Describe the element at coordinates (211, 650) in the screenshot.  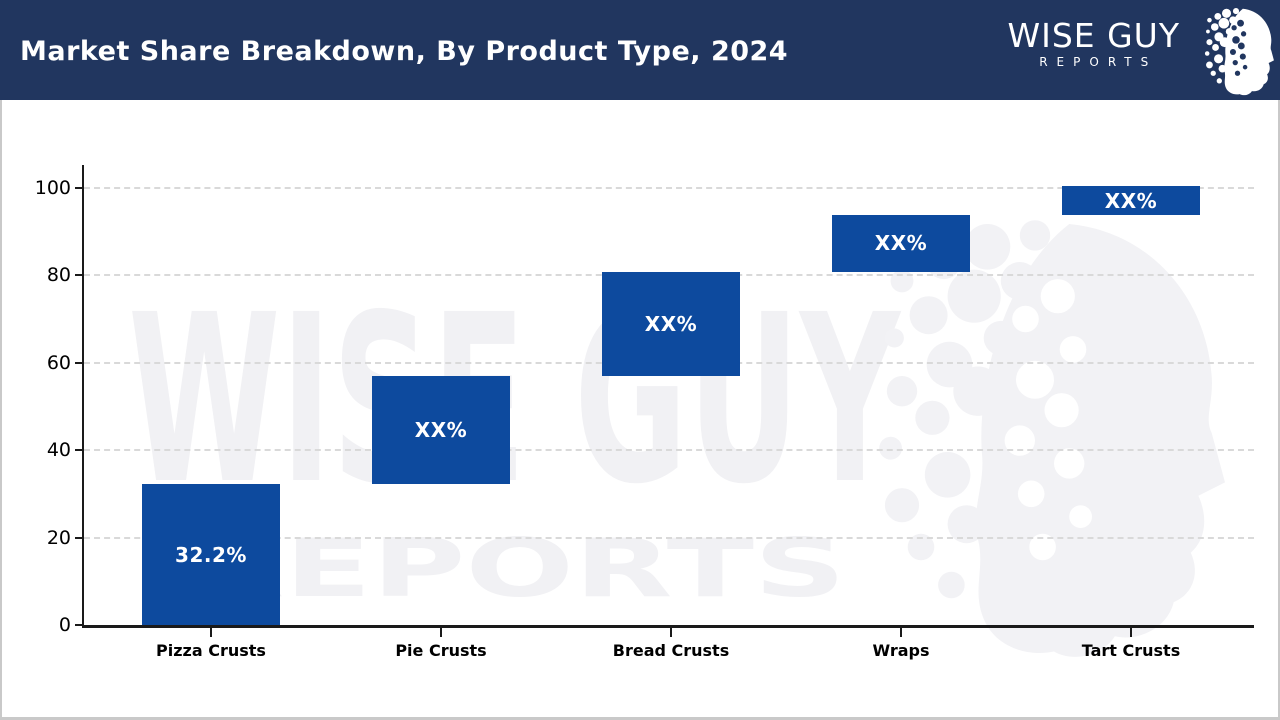
I see `x-category-label-1: Pizza Crusts` at that location.